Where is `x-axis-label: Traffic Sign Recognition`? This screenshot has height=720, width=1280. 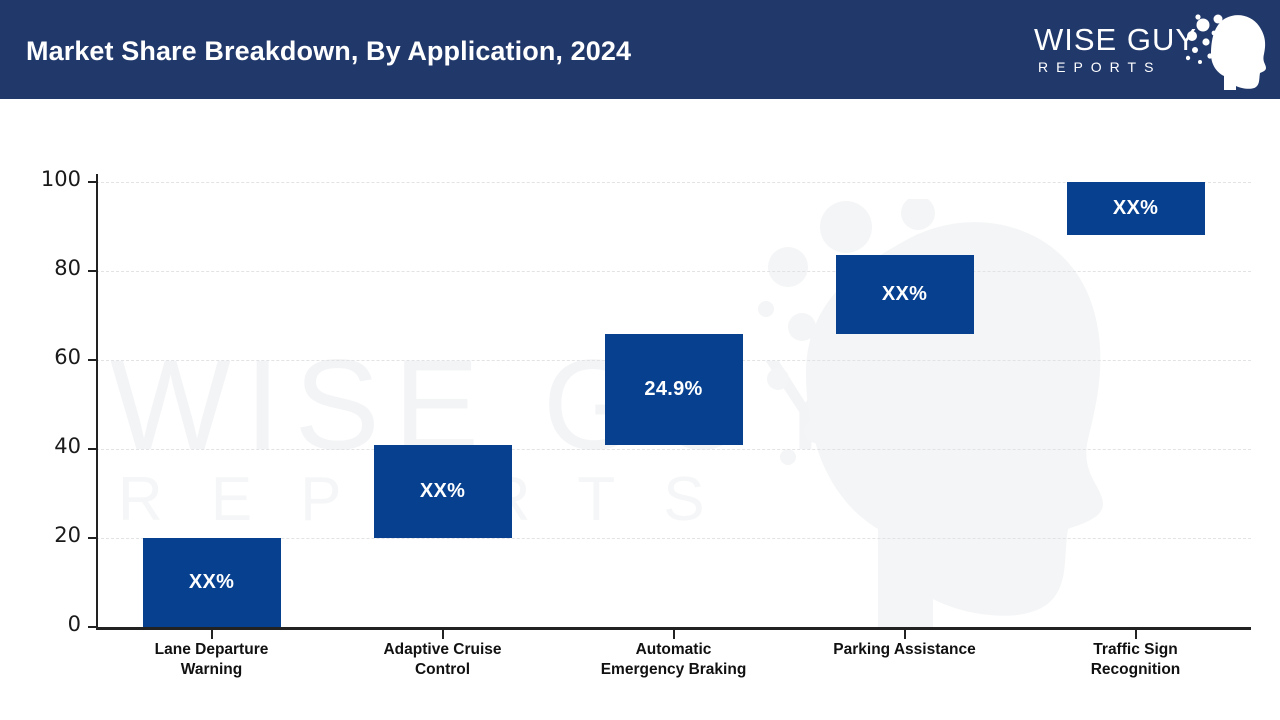 x-axis-label: Traffic Sign Recognition is located at coordinates (1135, 659).